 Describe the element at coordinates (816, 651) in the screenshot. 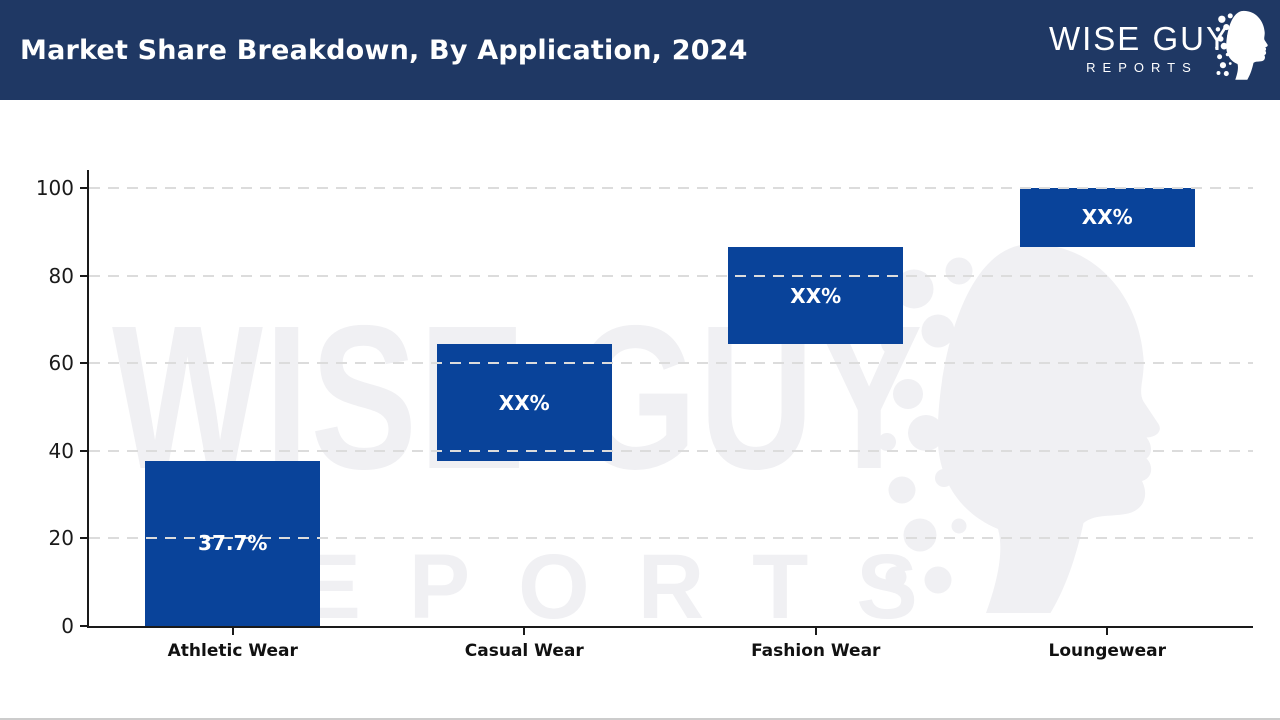

I see `x-tick-label: Fashion Wear` at that location.